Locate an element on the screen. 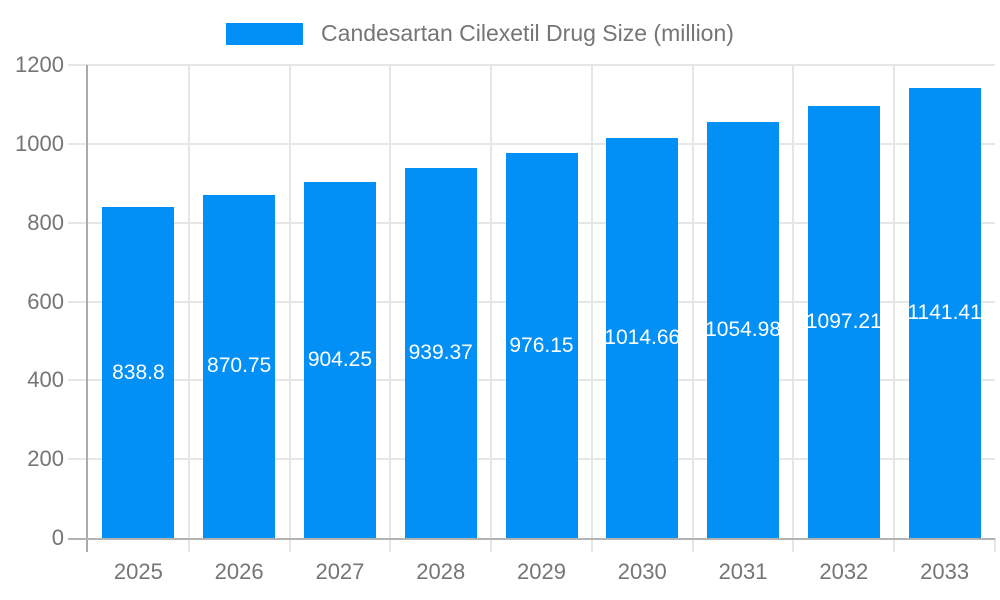 The image size is (1000, 600). y-axis-label: 1000 is located at coordinates (39, 143).